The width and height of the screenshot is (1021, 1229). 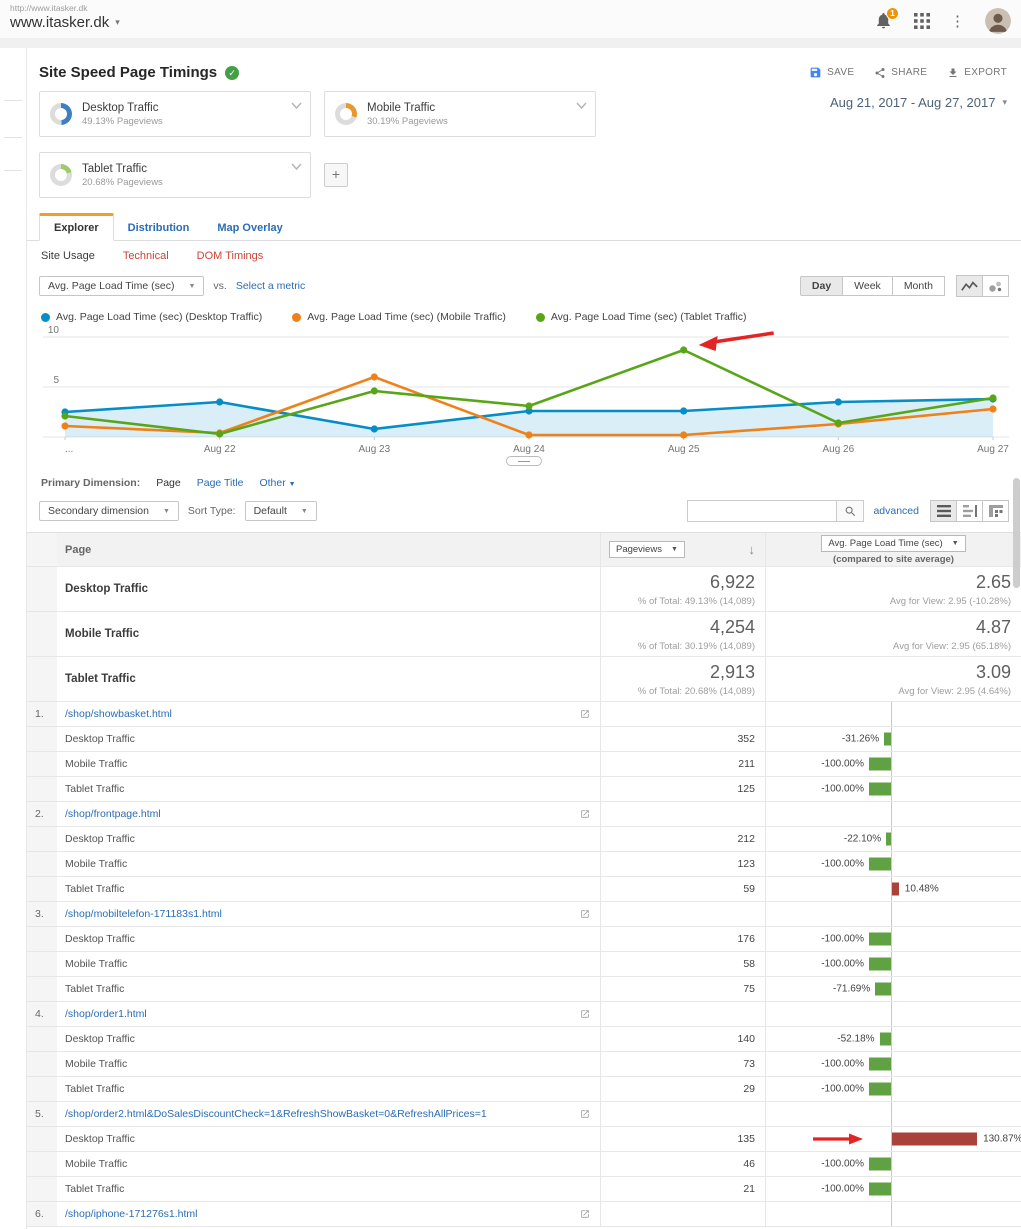 I want to click on notifications-button: 1, so click(x=886, y=19).